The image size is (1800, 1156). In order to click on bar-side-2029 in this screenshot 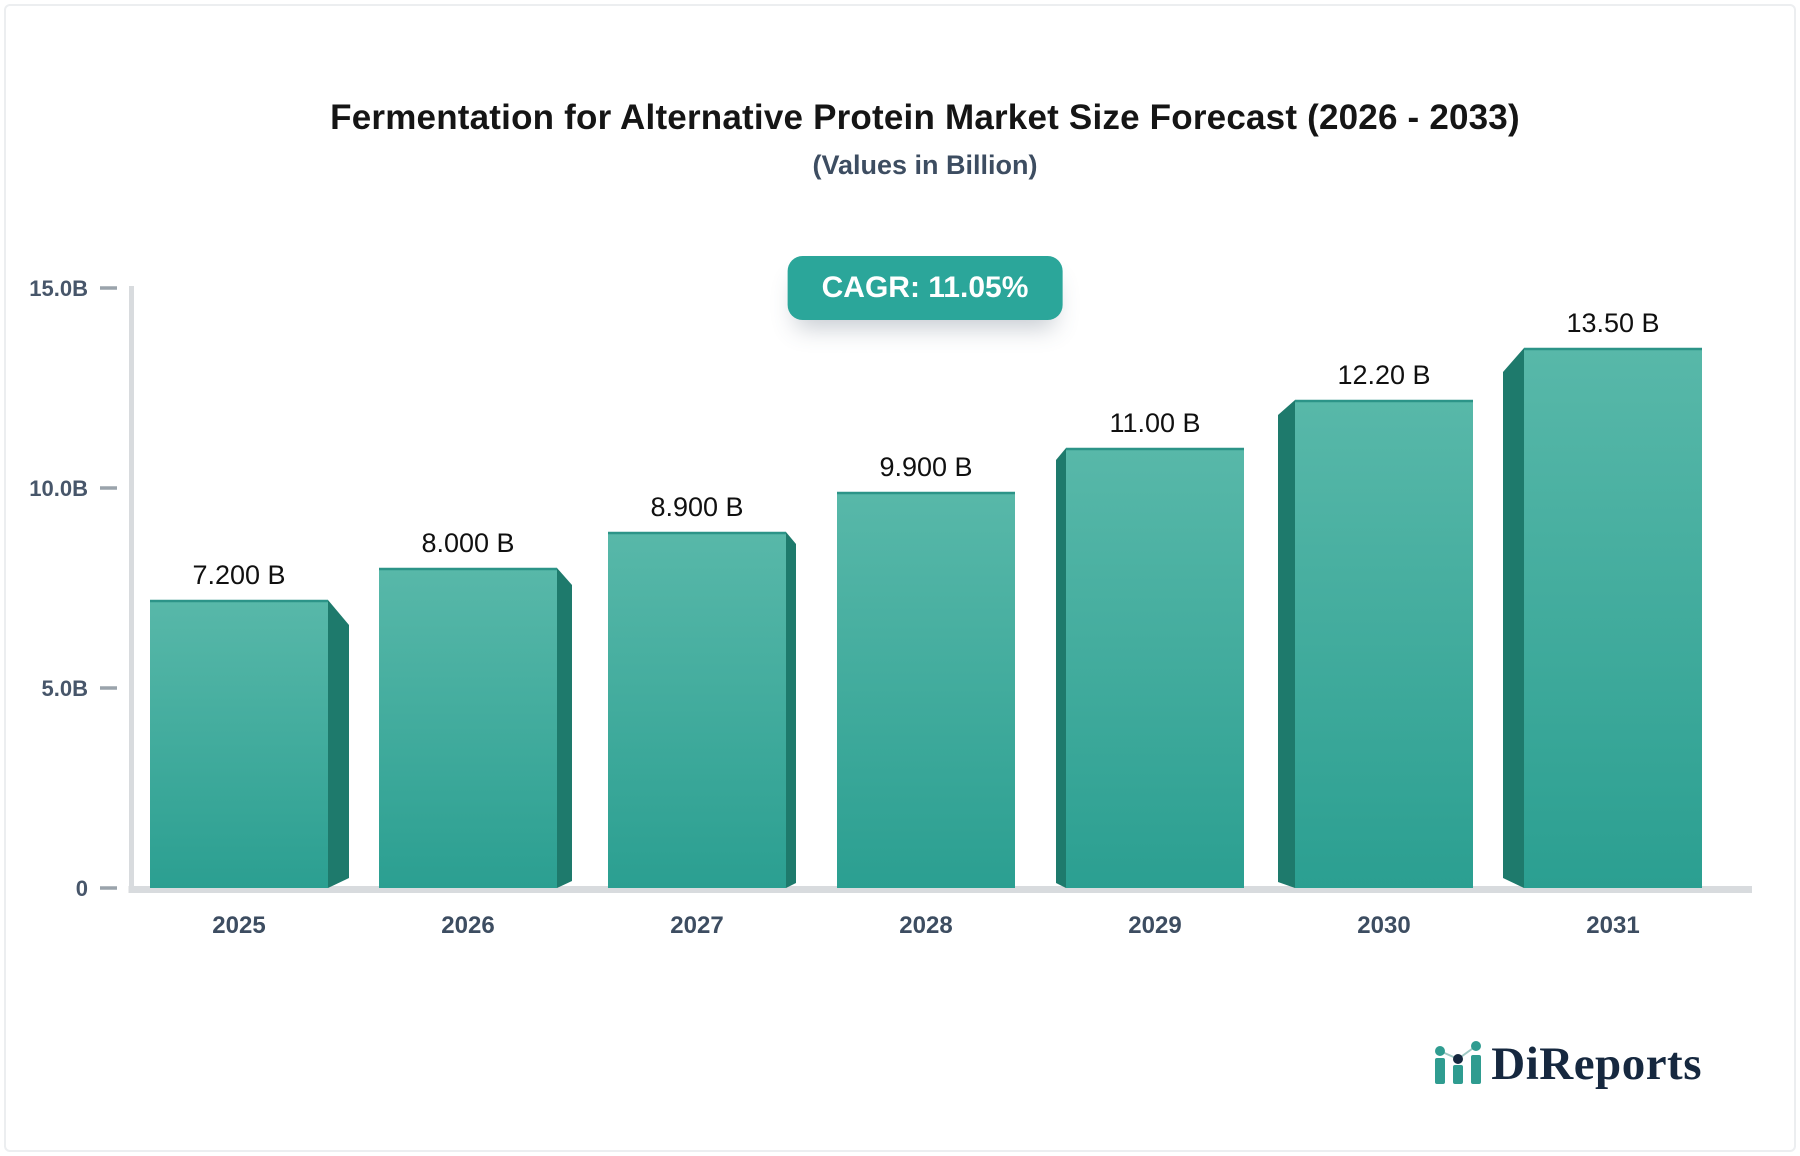, I will do `click(1061, 668)`.